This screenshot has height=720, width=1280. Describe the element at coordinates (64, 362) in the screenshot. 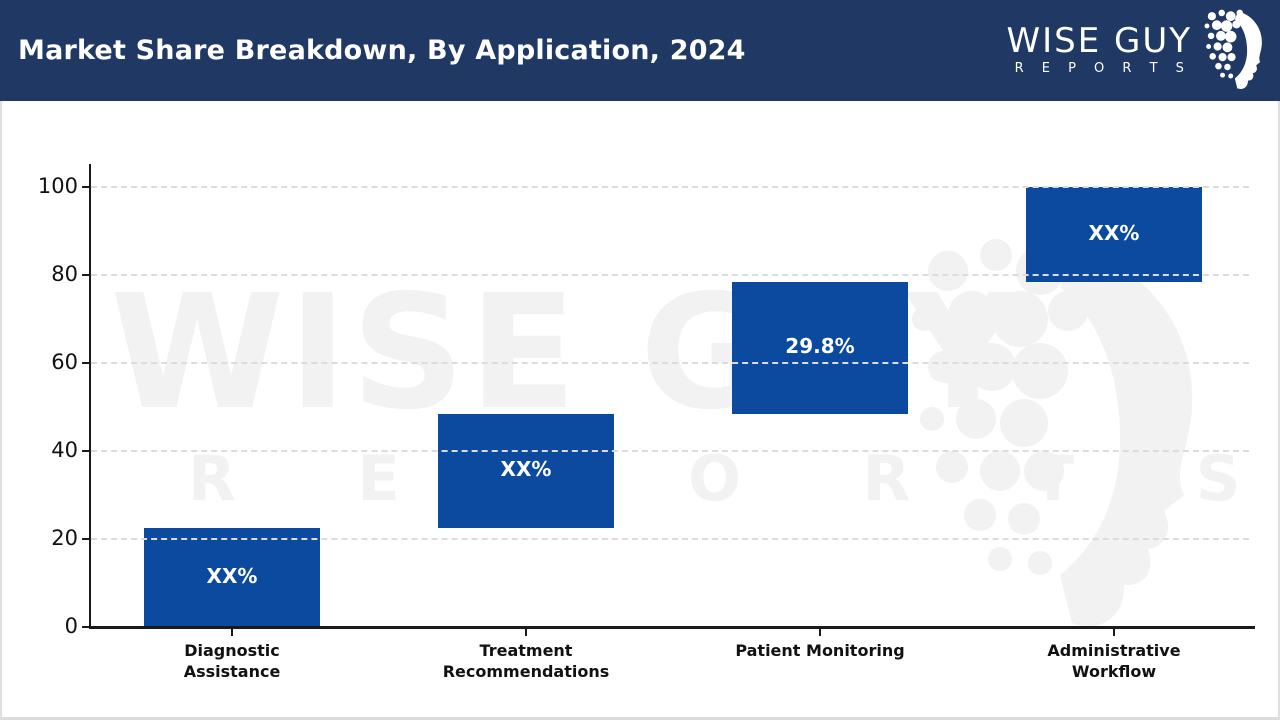

I see `y-tick-label: 60` at that location.